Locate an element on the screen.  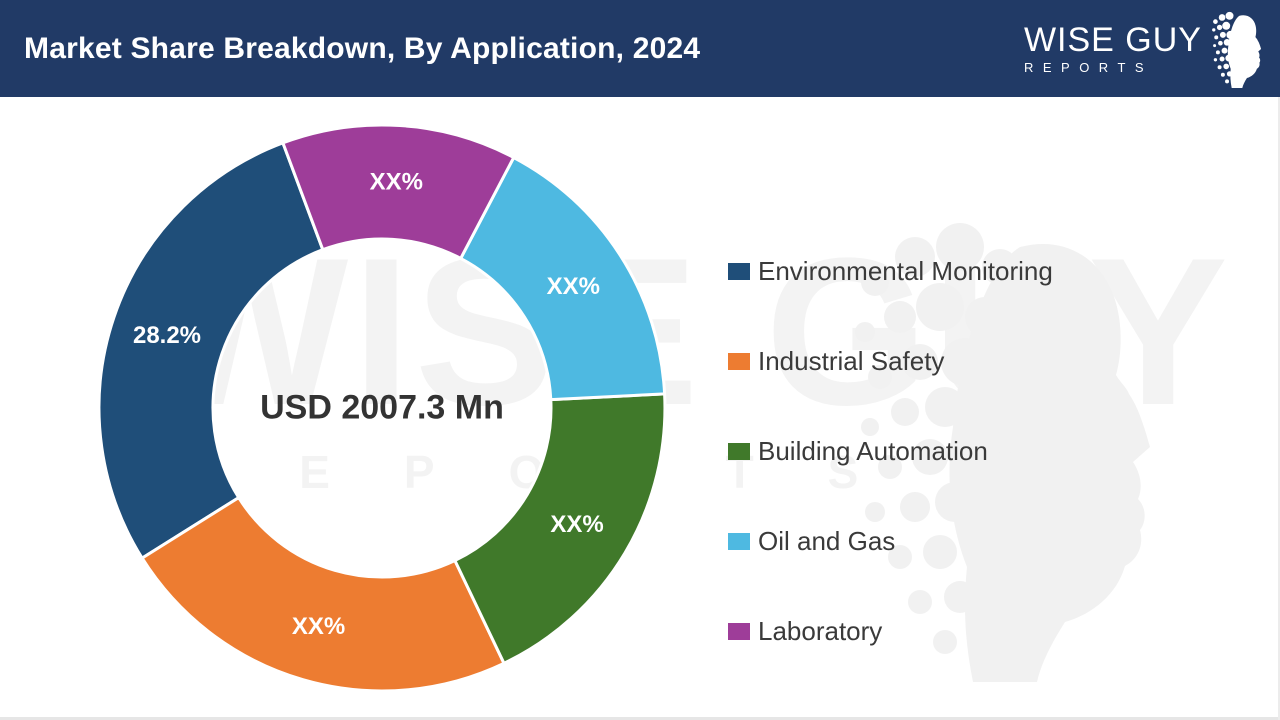
legend-item-oil-and-gas: Oil and Gas is located at coordinates (890, 540).